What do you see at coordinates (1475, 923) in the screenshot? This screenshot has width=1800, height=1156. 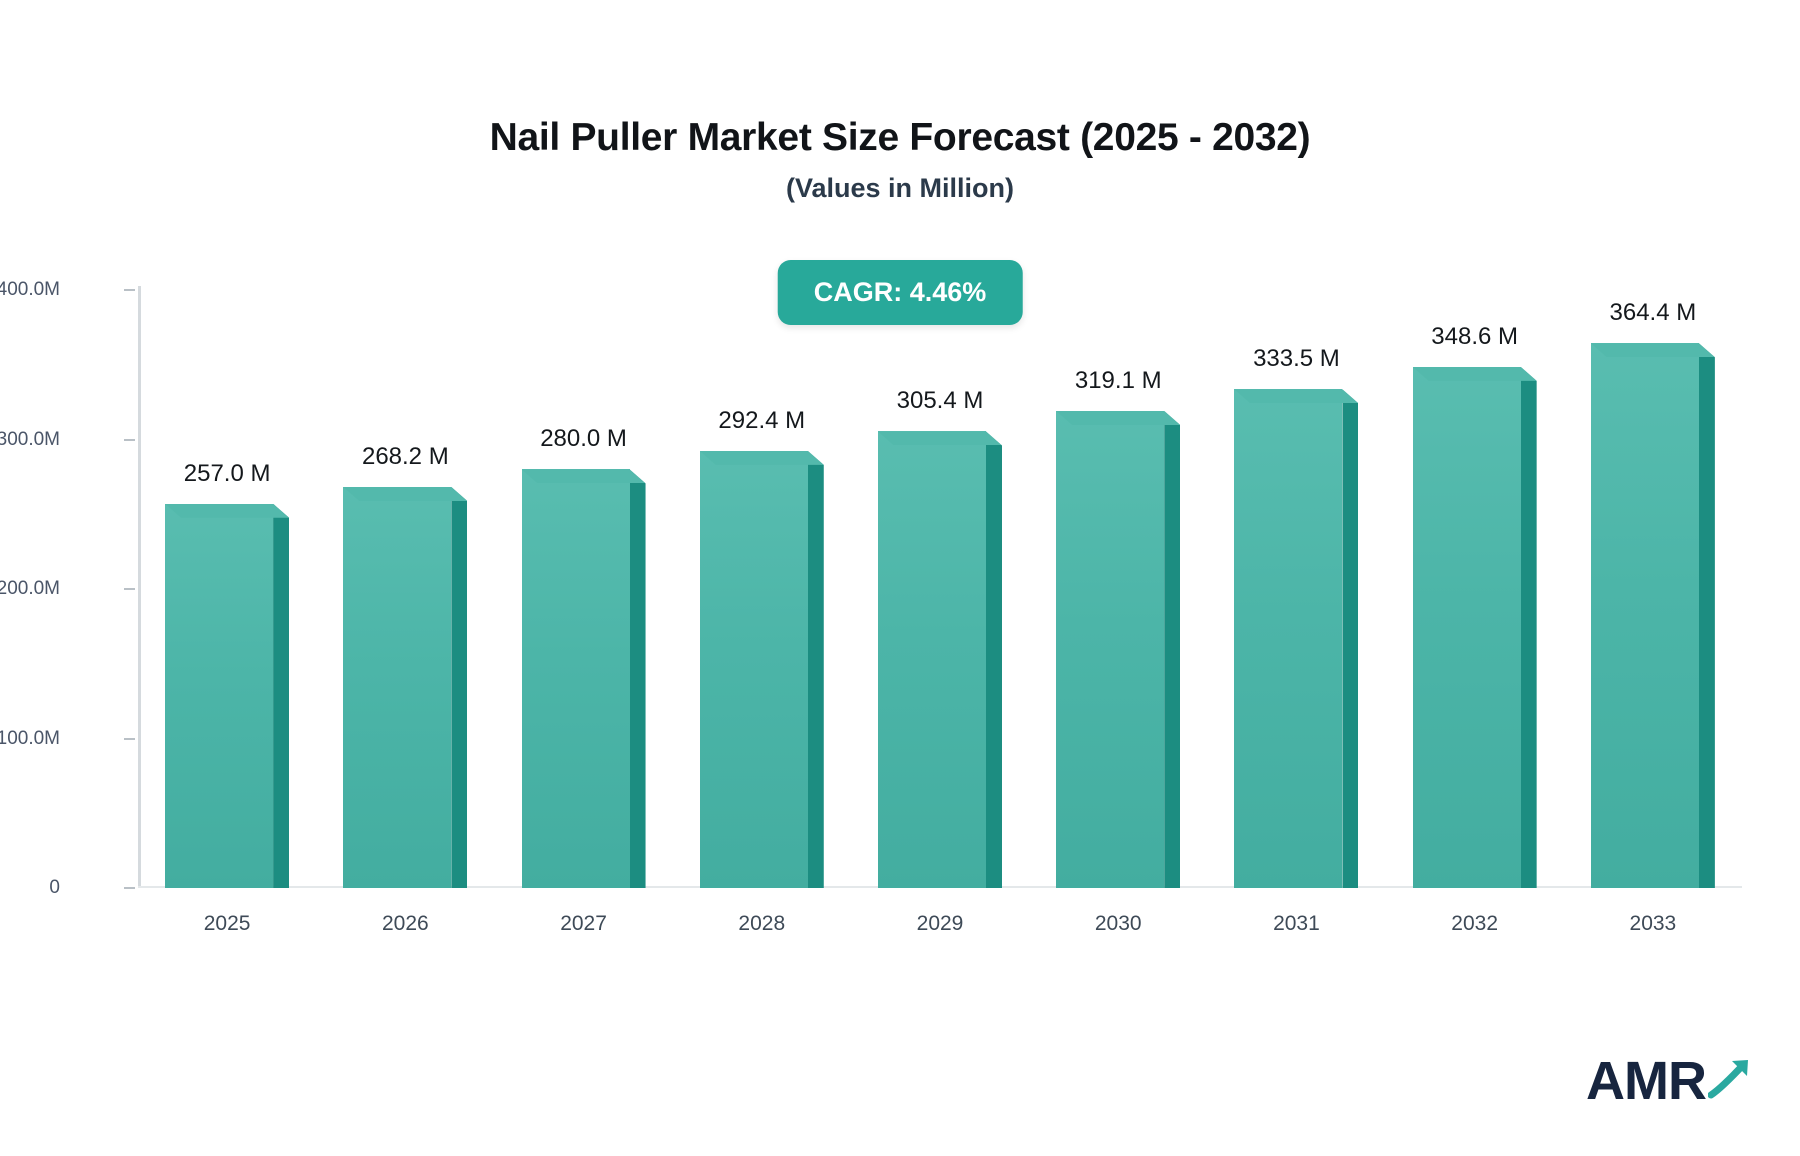 I see `x-axis-tick-label: 2032` at bounding box center [1475, 923].